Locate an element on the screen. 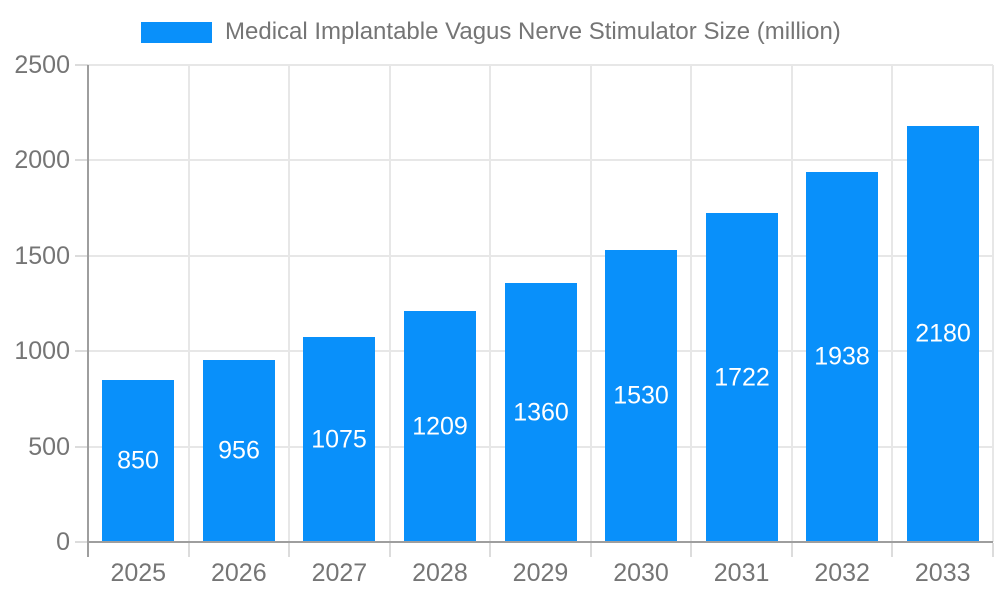 Image resolution: width=1000 pixels, height=600 pixels. bar-2026: 956 is located at coordinates (239, 451).